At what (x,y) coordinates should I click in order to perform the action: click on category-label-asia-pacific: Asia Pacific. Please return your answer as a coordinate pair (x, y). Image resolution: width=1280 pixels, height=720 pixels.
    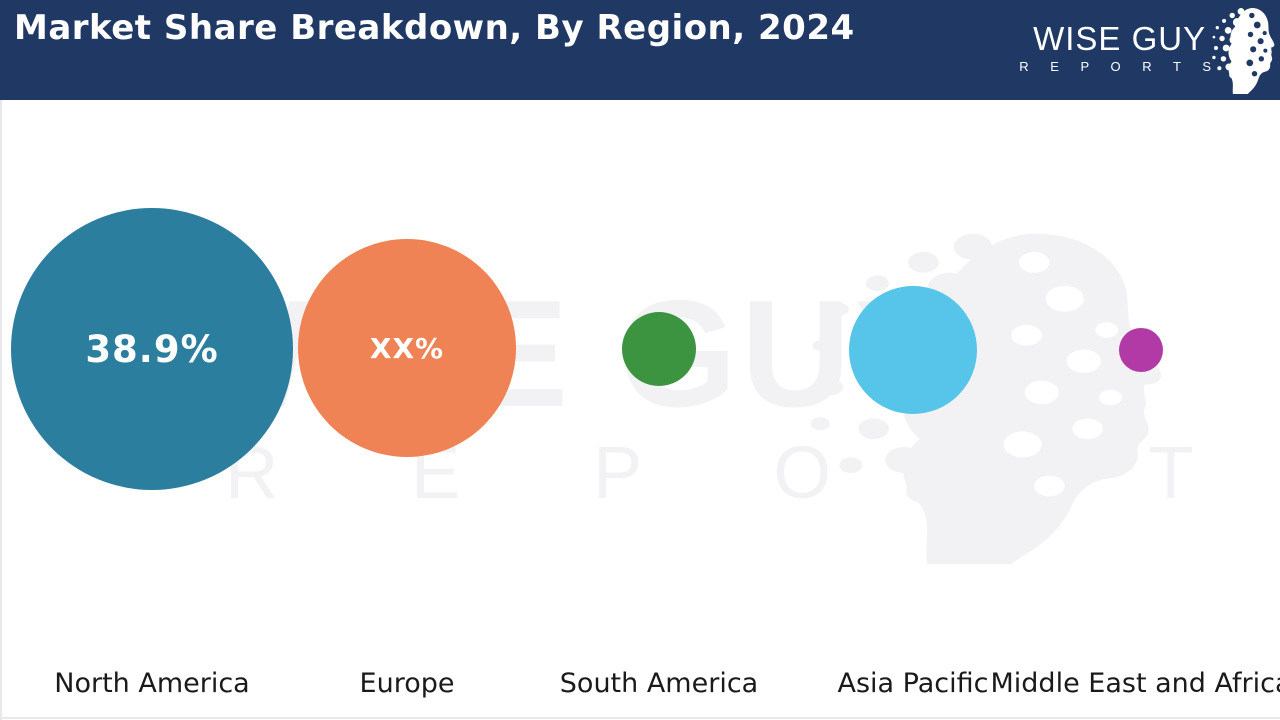
    Looking at the image, I should click on (913, 683).